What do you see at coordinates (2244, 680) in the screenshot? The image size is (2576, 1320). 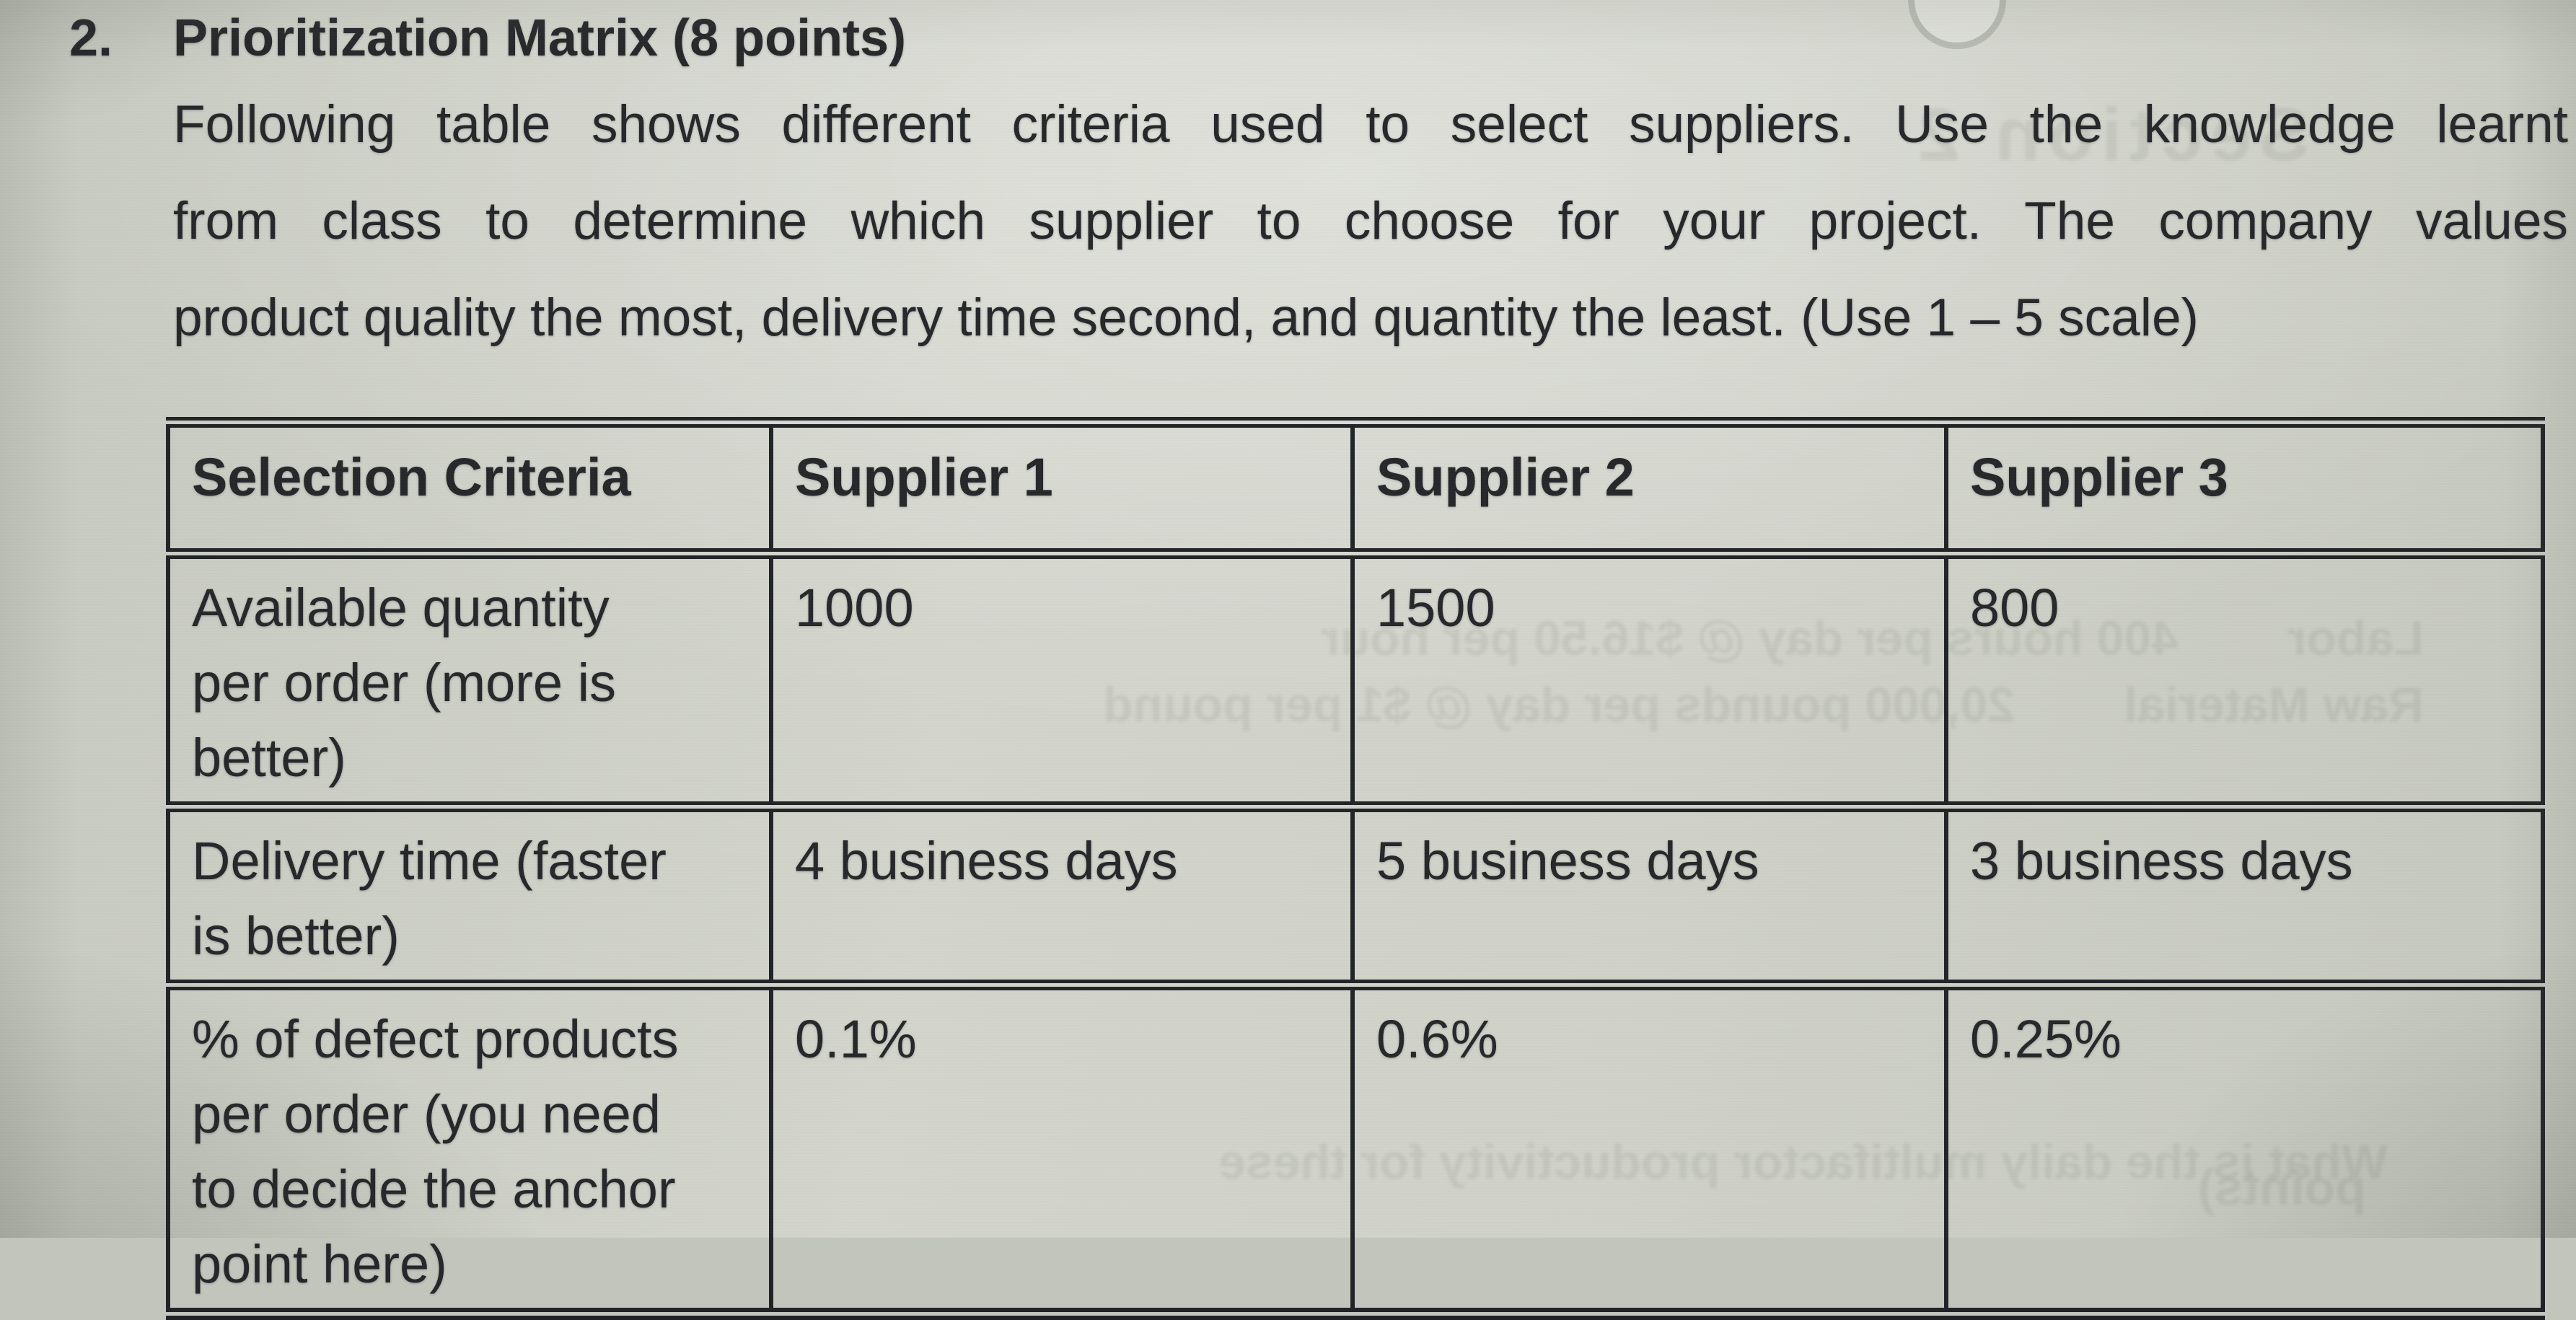 I see `value-available-quantity-supplier-3: 800` at bounding box center [2244, 680].